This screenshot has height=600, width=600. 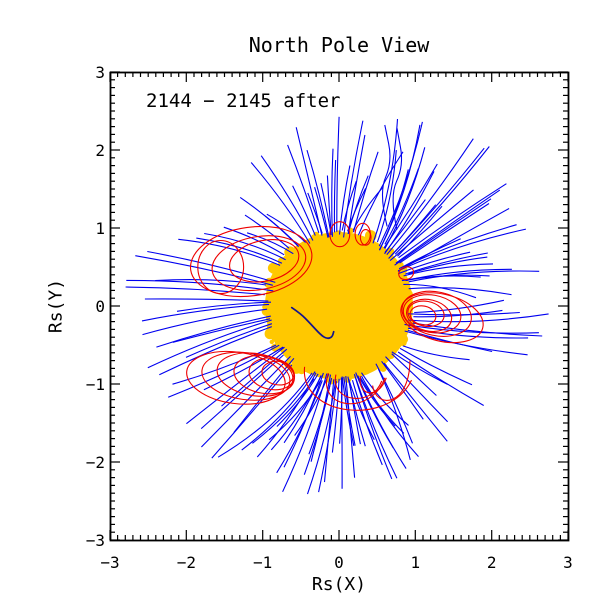 What do you see at coordinates (100, 72) in the screenshot?
I see `y-tick-label: 3` at bounding box center [100, 72].